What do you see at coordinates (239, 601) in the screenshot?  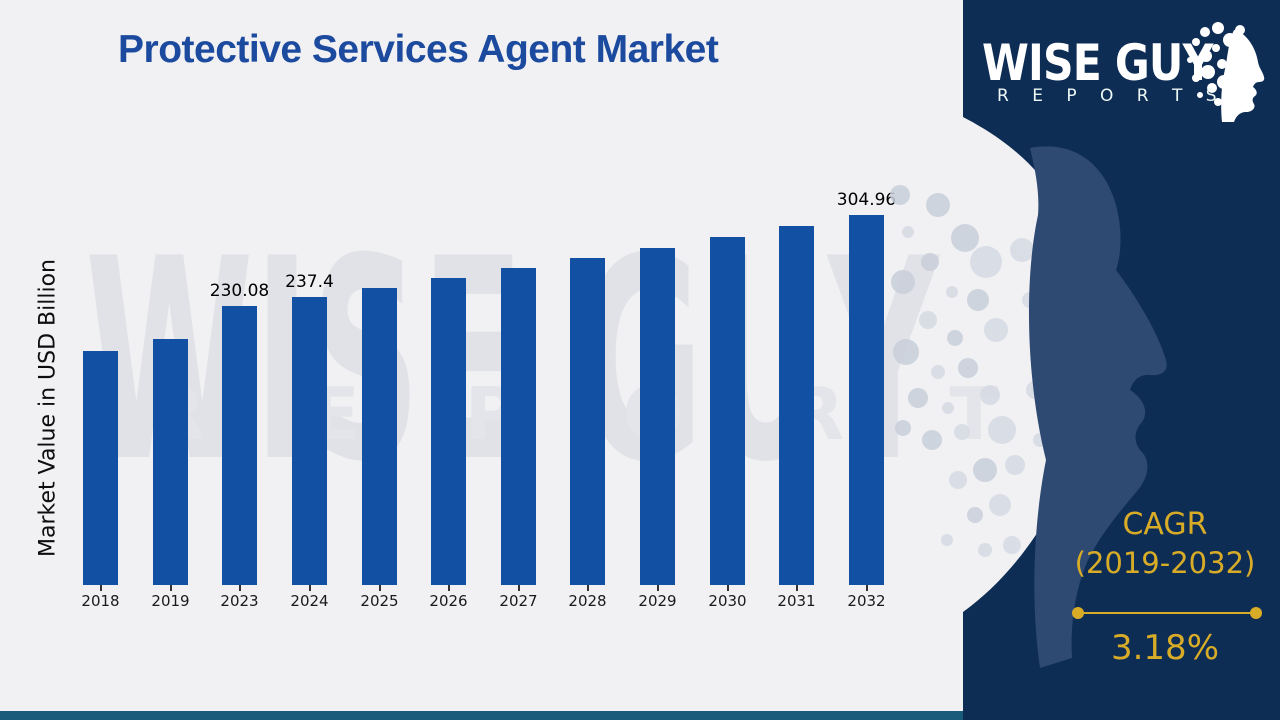 I see `x-label-2023: 2023` at bounding box center [239, 601].